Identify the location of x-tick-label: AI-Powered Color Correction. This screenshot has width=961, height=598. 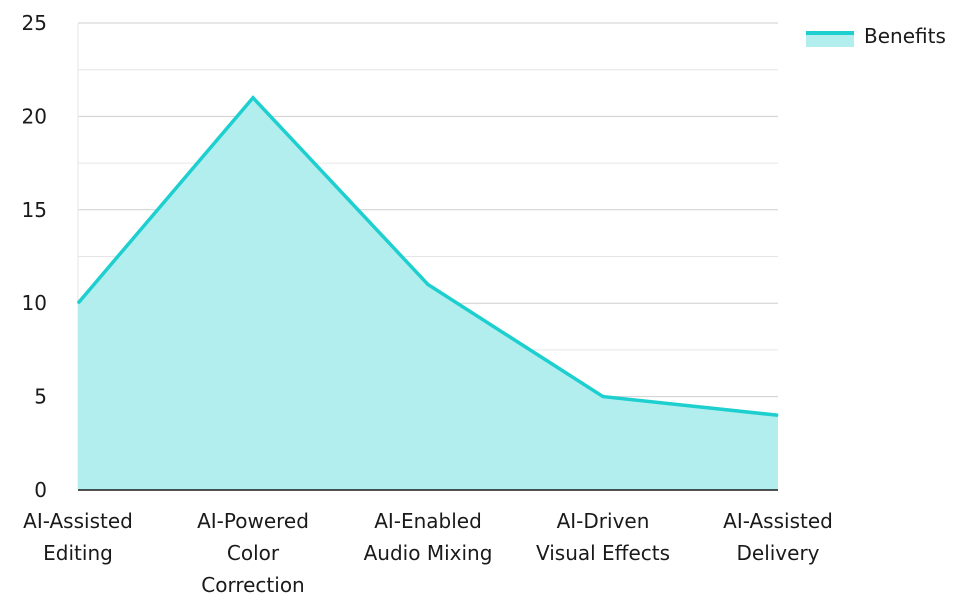
(253, 551).